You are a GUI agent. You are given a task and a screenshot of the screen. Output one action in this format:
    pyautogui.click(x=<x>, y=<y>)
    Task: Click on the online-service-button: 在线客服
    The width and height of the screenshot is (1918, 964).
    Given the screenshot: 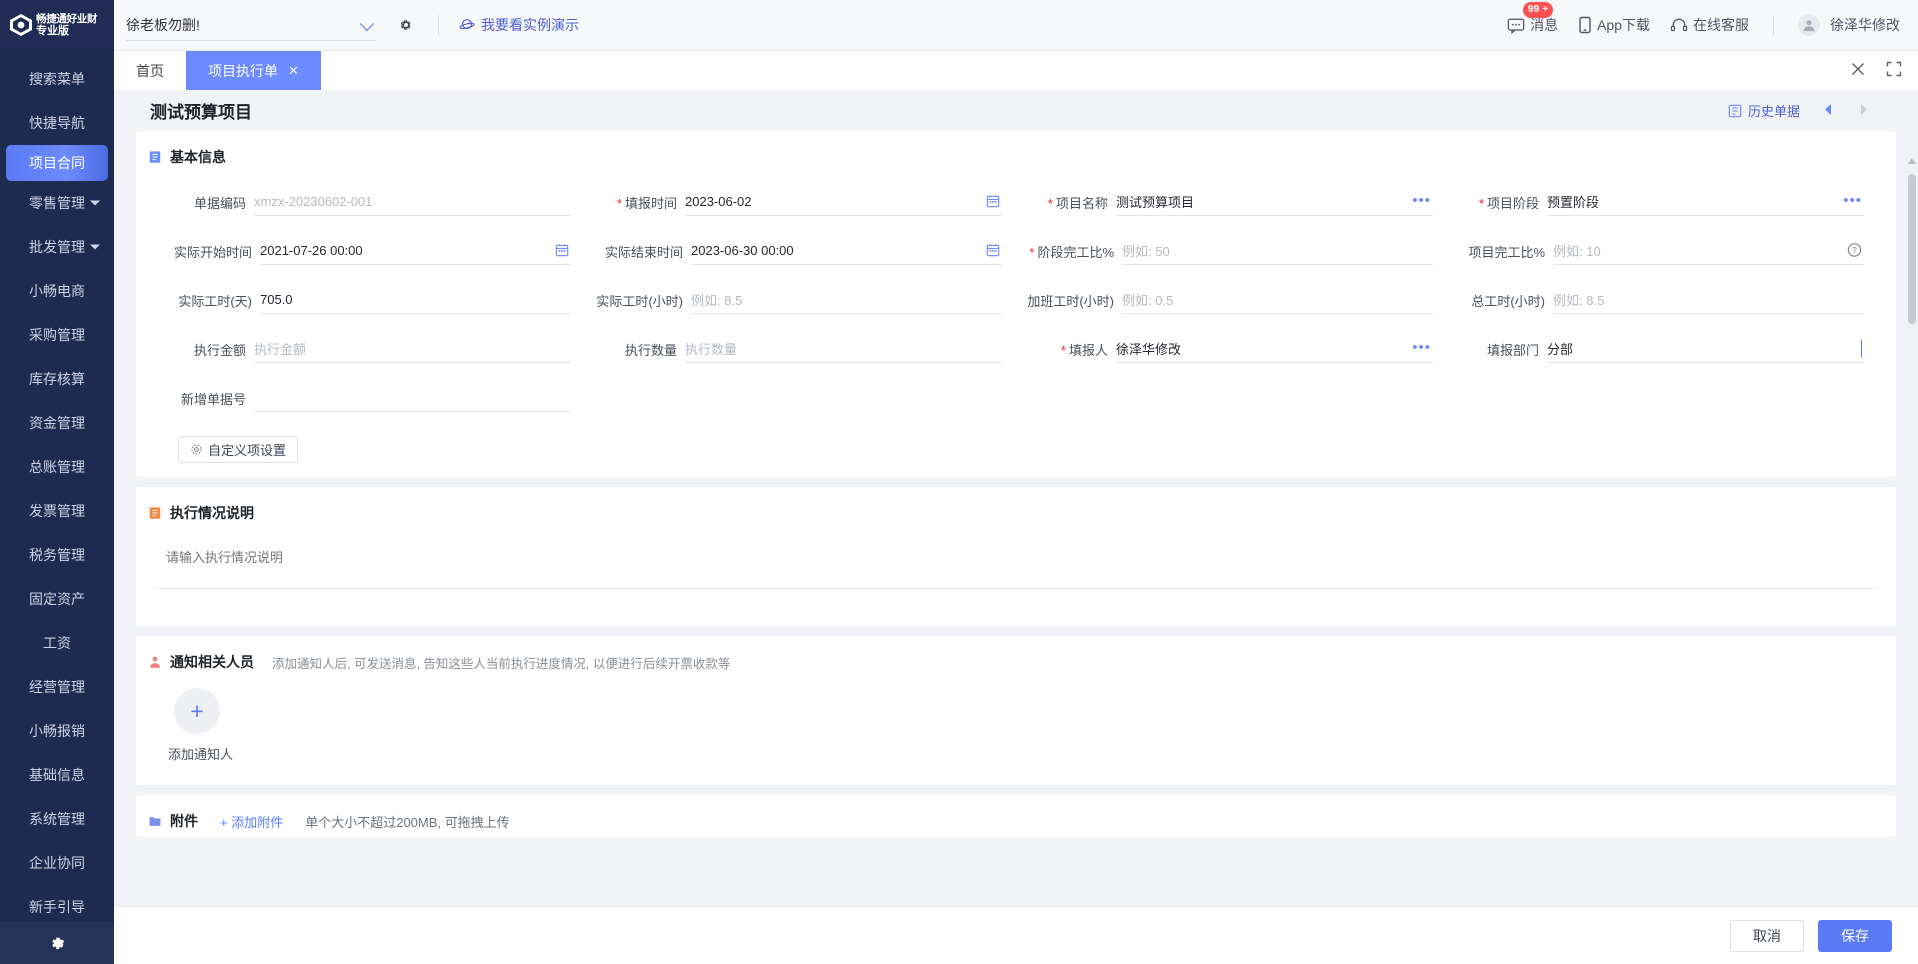 What is the action you would take?
    pyautogui.click(x=1709, y=25)
    